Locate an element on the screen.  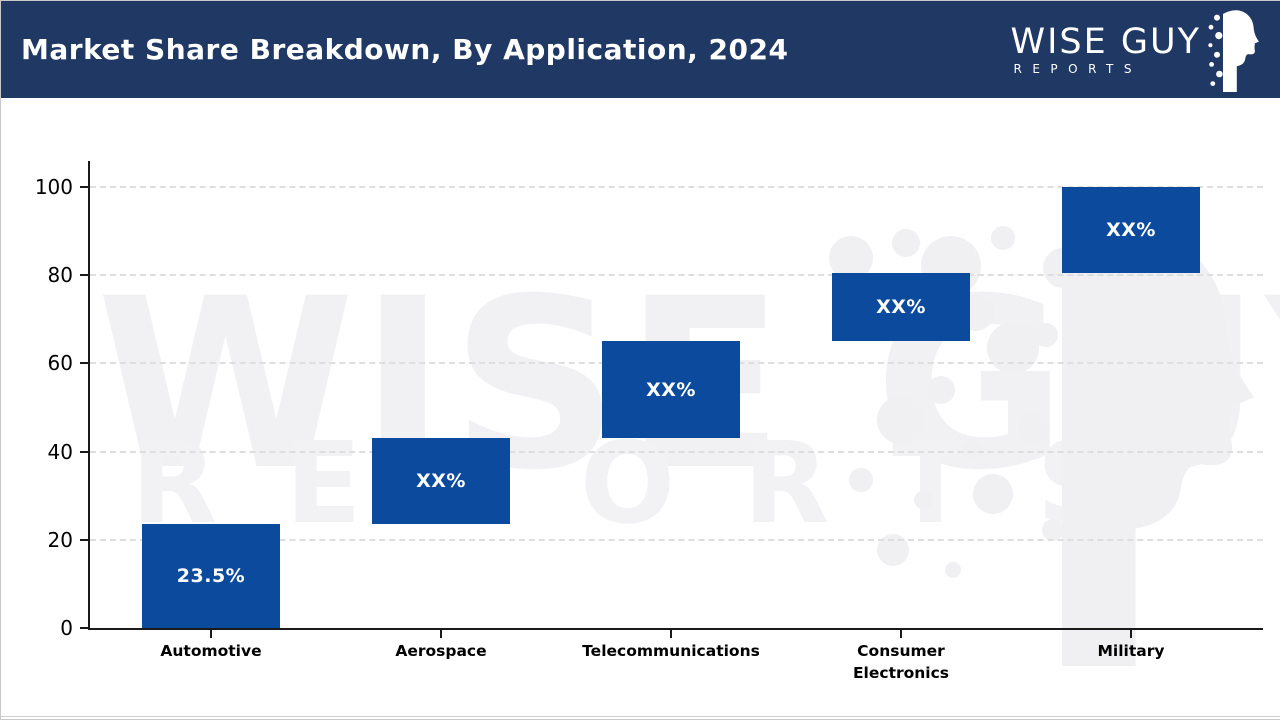
y-tick-label: 80 is located at coordinates (60, 275).